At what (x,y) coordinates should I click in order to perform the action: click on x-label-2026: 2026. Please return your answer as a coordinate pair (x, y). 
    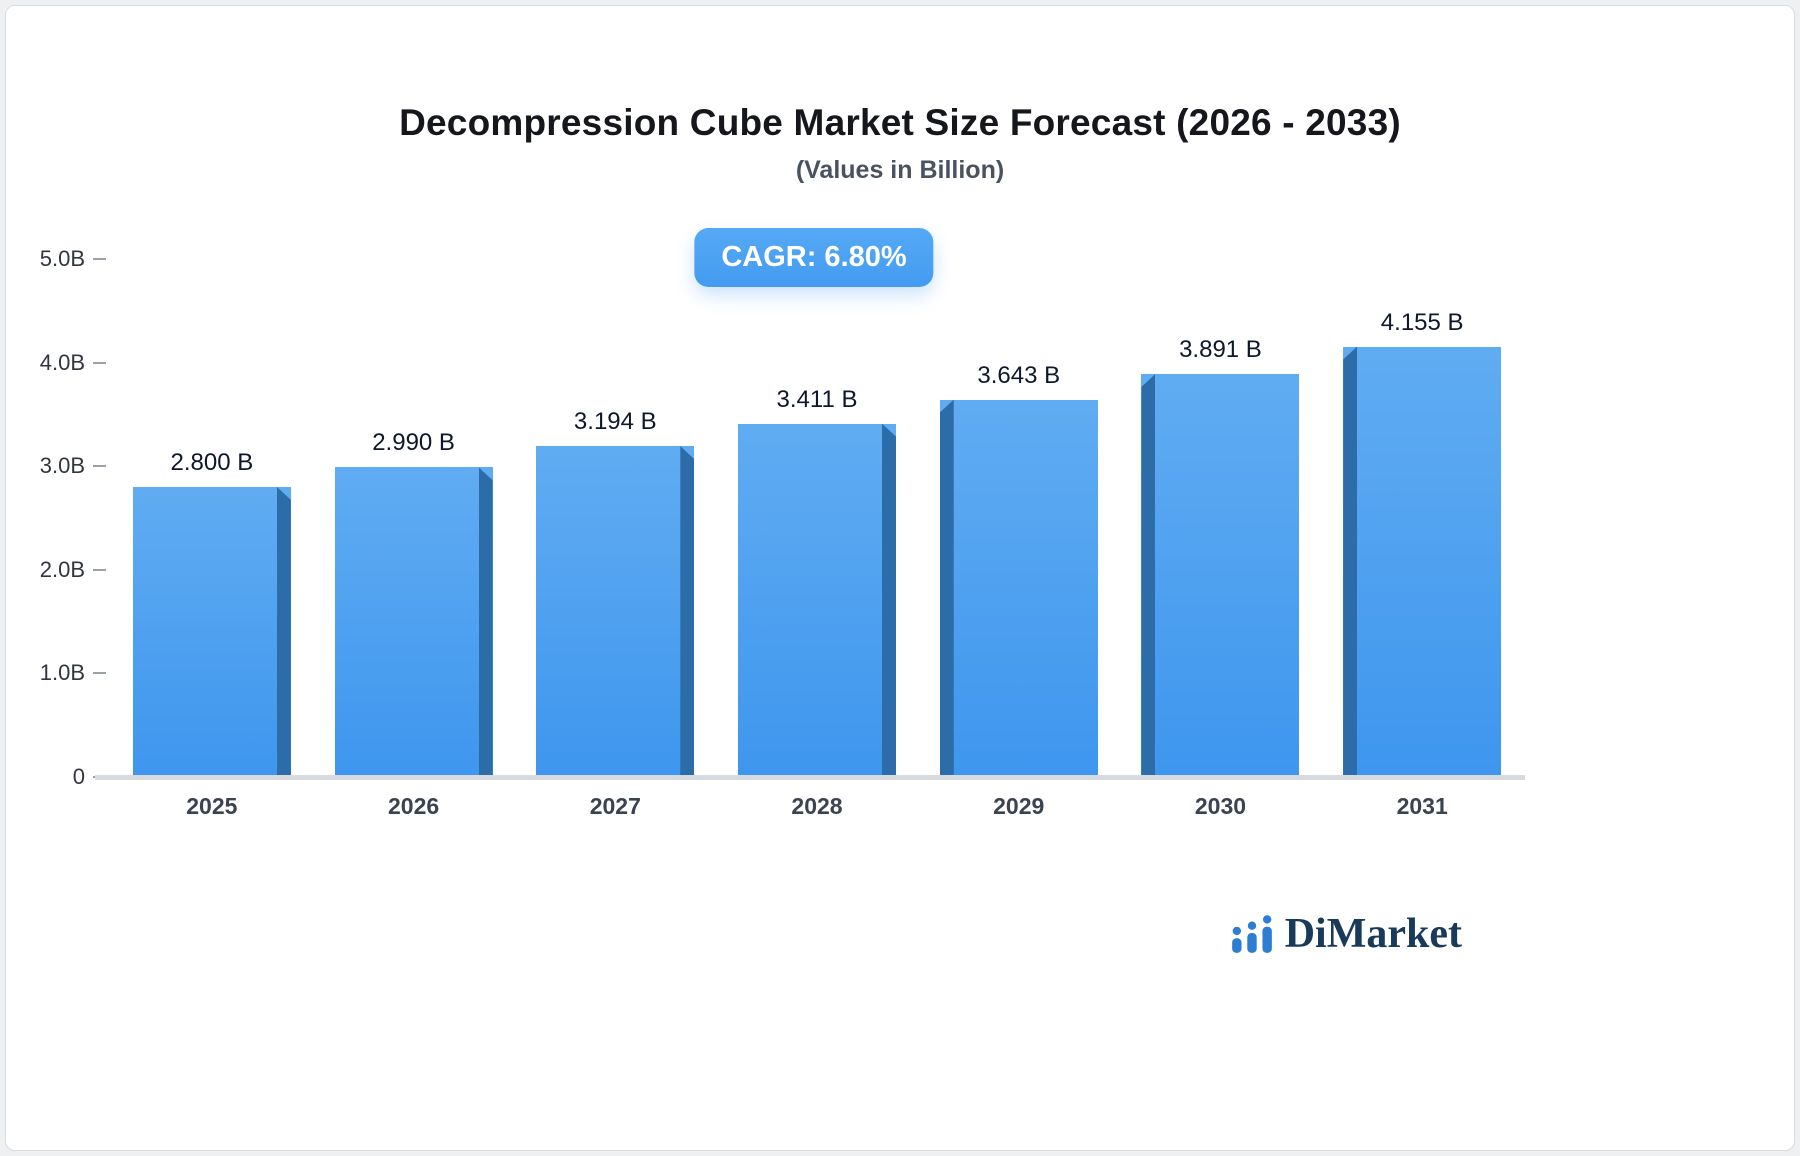
    Looking at the image, I should click on (413, 806).